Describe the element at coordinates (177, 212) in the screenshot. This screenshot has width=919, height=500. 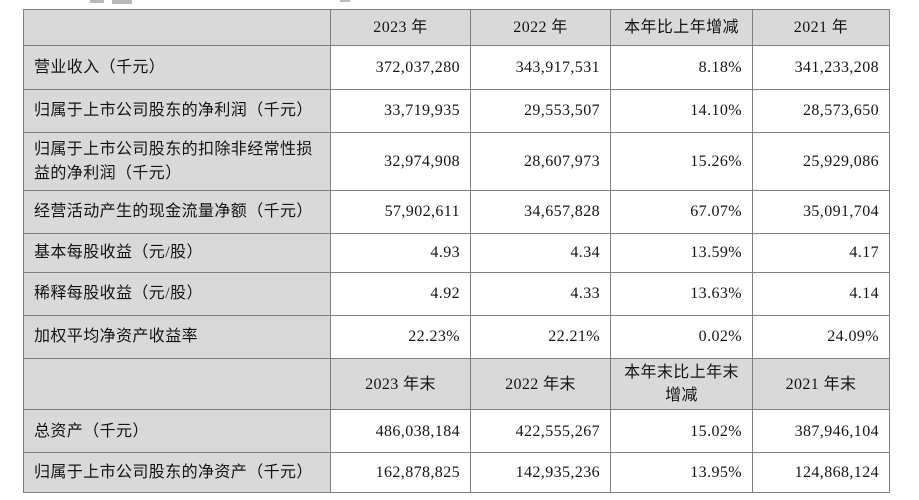
I see `row-label: 经营活动产生的现金流量净额（千元）` at that location.